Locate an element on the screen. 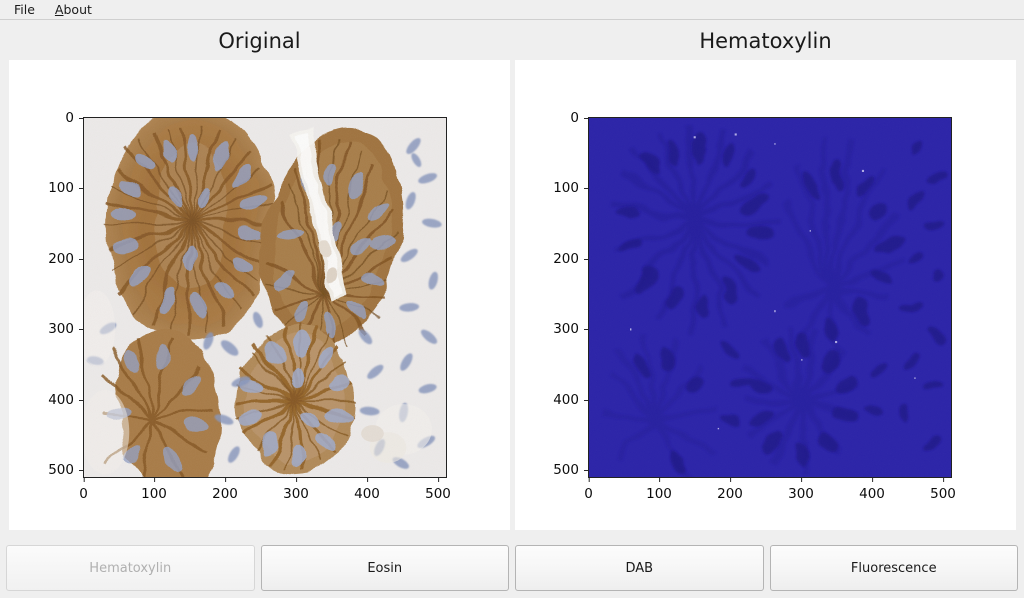  menu-item-file-label: File is located at coordinates (24, 9).